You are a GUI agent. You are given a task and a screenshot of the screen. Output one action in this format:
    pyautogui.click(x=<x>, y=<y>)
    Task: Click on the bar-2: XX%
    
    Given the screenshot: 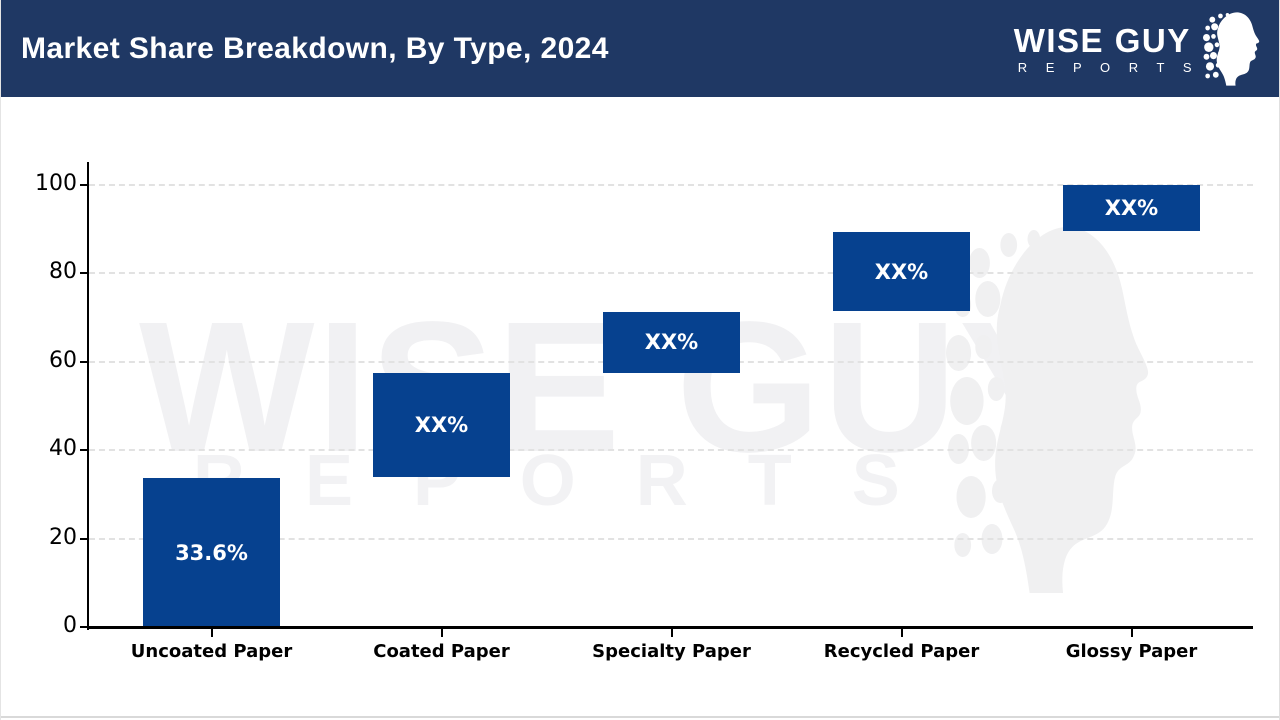 What is the action you would take?
    pyautogui.click(x=671, y=342)
    